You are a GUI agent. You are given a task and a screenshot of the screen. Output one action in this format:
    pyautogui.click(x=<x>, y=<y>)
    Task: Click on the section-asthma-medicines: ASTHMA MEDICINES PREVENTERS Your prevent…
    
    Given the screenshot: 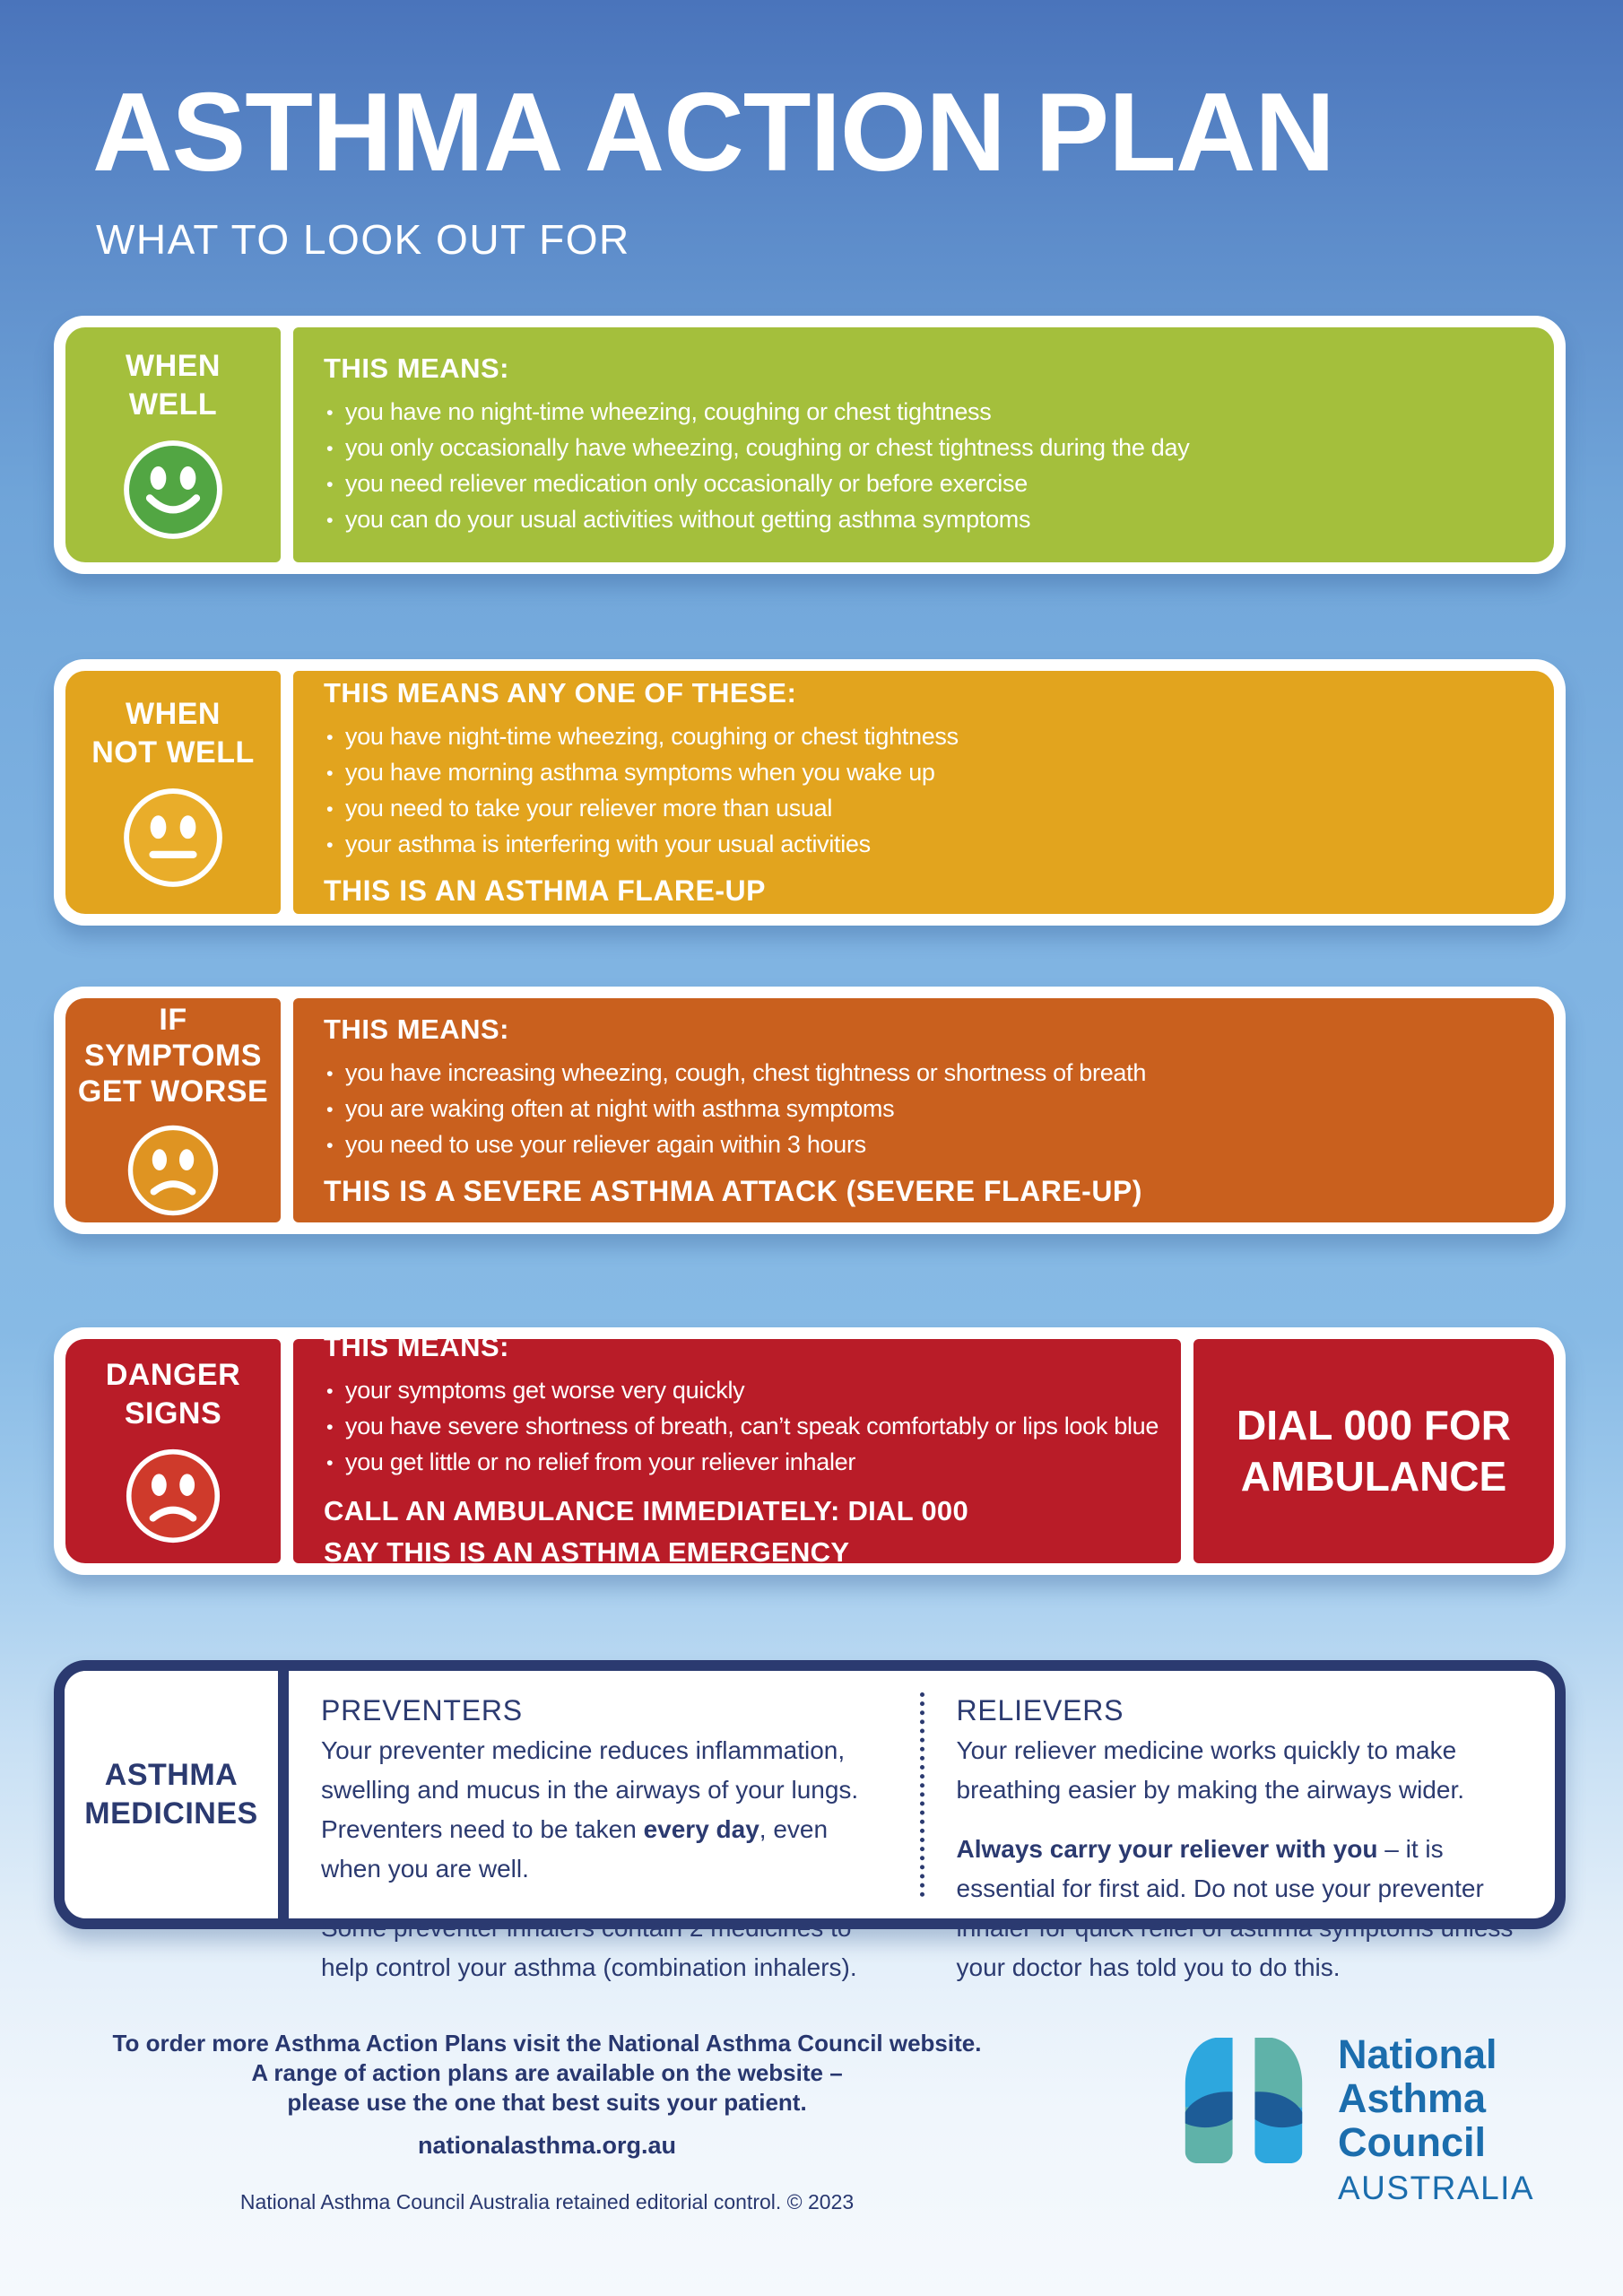 What is the action you would take?
    pyautogui.click(x=810, y=1820)
    